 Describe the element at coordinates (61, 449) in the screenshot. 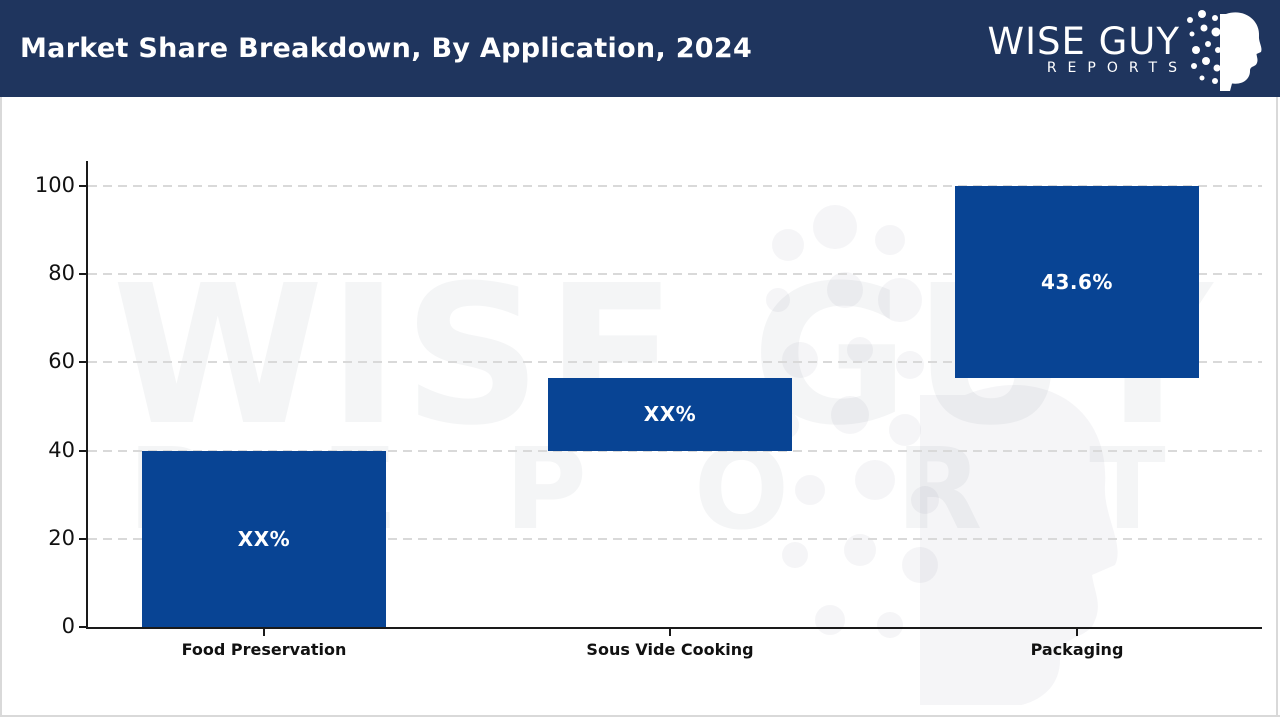

I see `y-axis-tick-label: 40` at that location.